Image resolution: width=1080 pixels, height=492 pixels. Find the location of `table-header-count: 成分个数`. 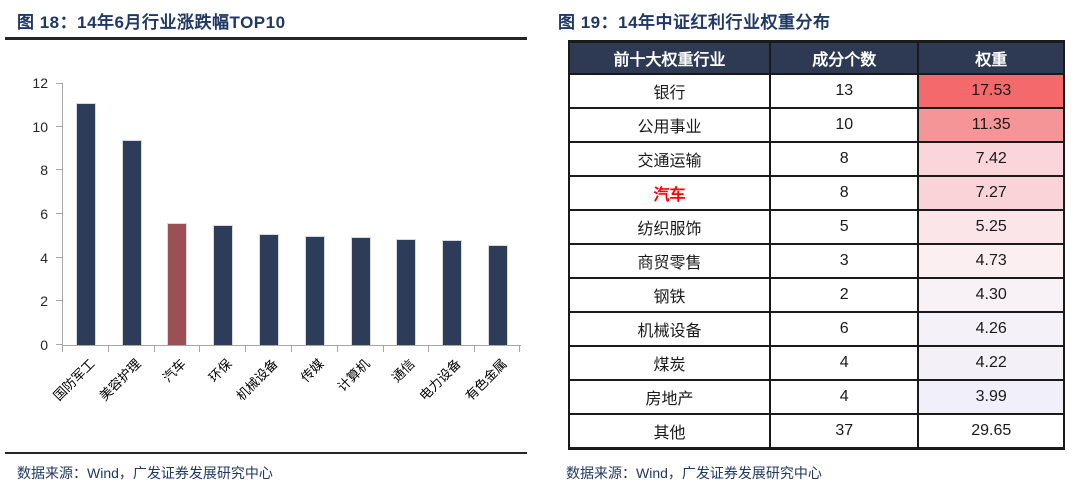

table-header-count: 成分个数 is located at coordinates (844, 57).